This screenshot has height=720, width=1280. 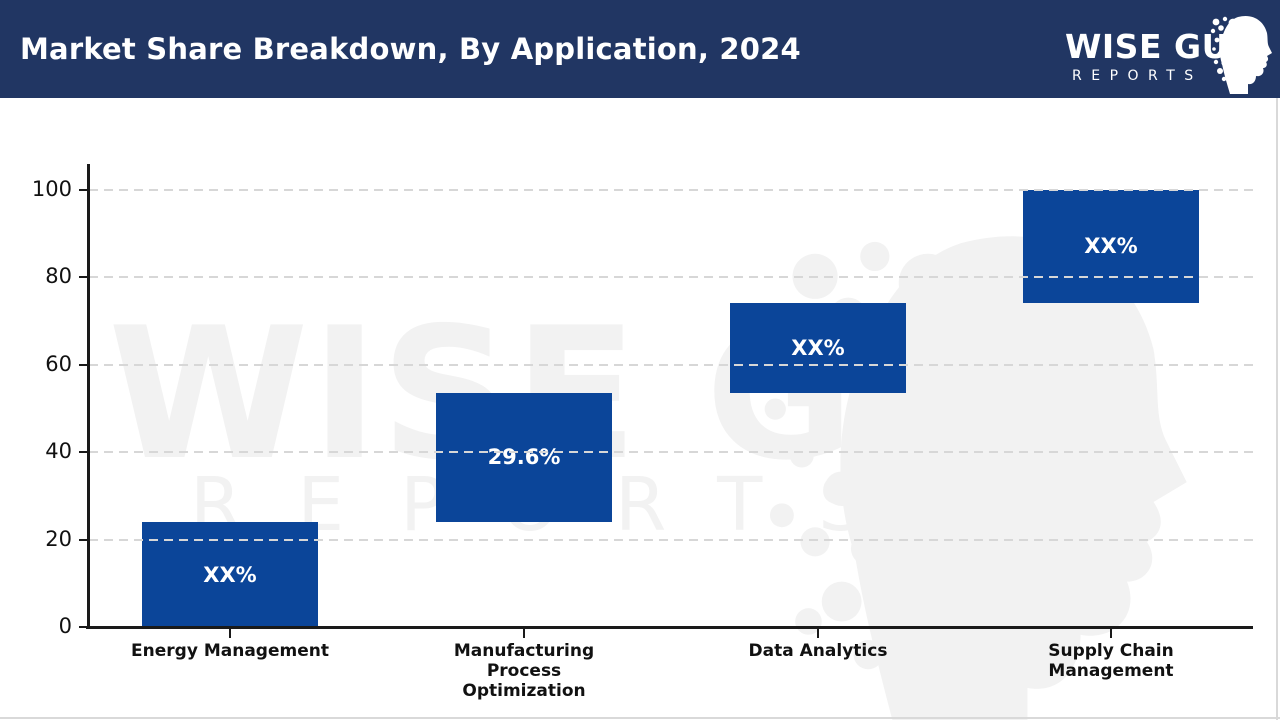 I want to click on frame-border-bottom, so click(x=640, y=718).